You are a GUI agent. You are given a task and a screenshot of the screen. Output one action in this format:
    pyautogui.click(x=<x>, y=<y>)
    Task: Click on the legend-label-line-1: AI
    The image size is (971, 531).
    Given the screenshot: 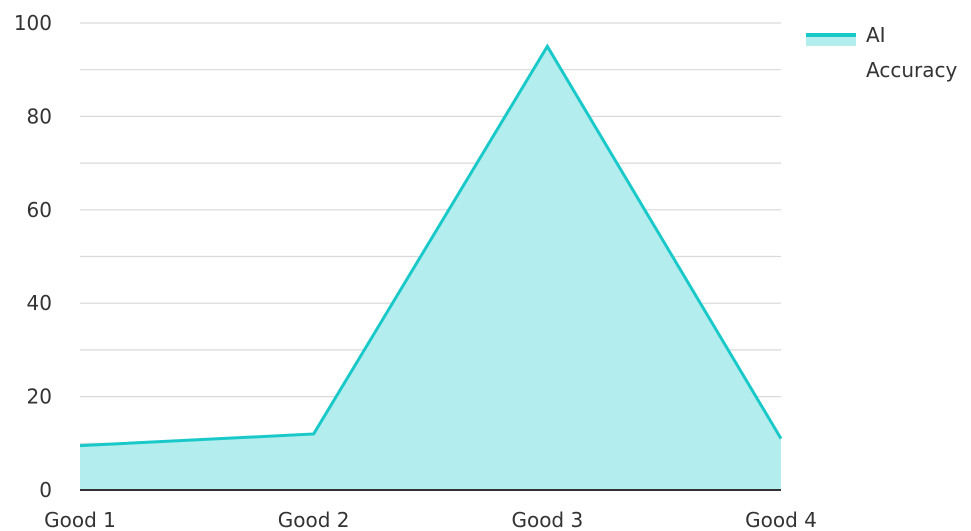 What is the action you would take?
    pyautogui.click(x=876, y=35)
    